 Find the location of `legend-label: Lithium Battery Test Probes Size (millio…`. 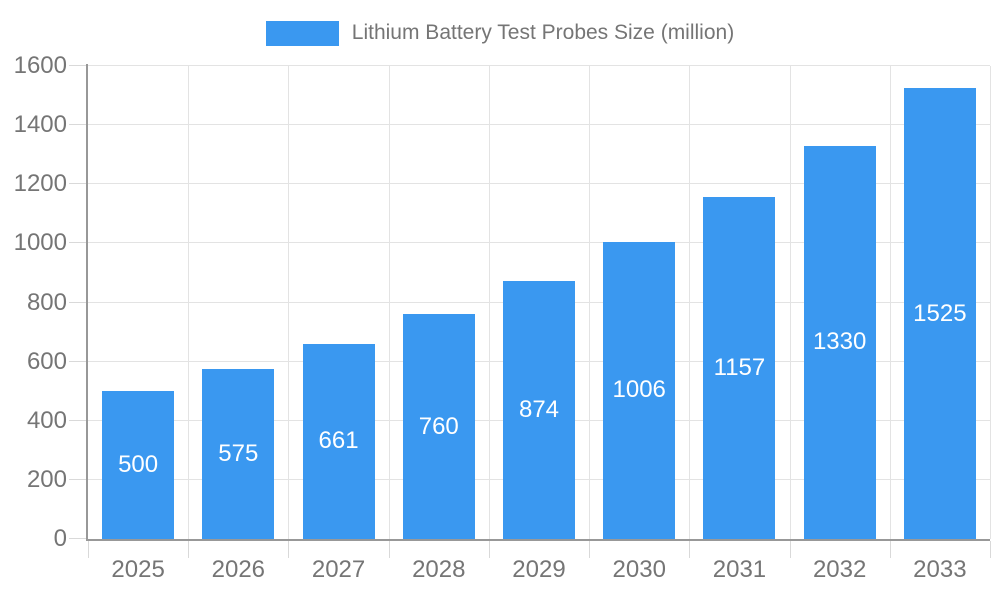

legend-label: Lithium Battery Test Probes Size (millio… is located at coordinates (543, 32).